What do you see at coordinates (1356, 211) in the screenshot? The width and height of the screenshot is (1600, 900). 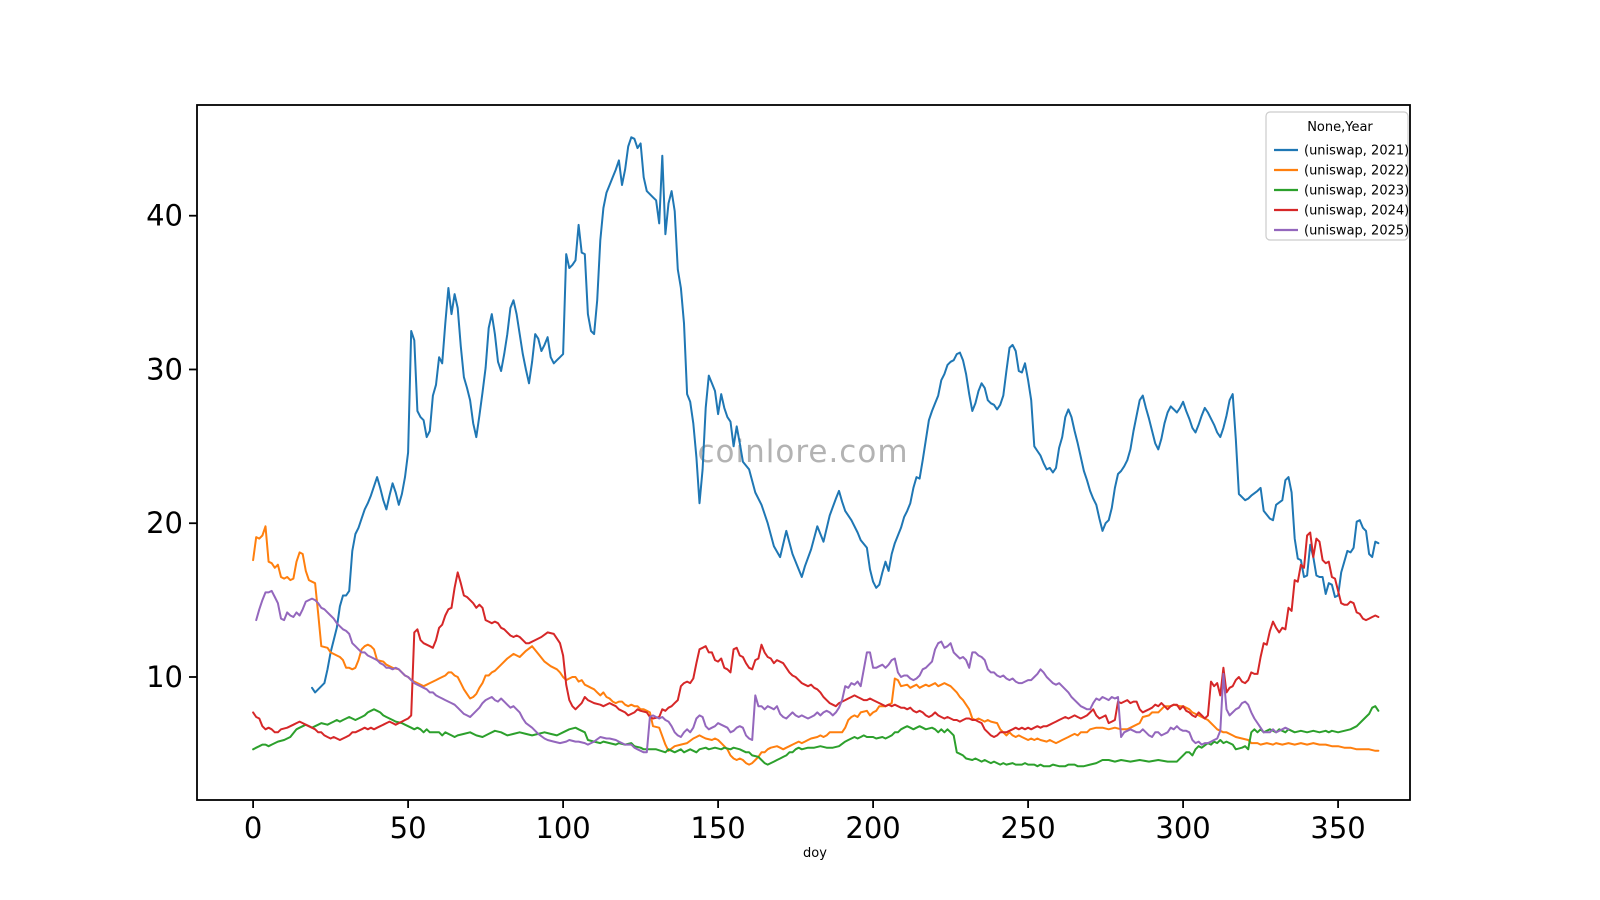 I see `legend-label-2024: (uniswap, 2024)` at bounding box center [1356, 211].